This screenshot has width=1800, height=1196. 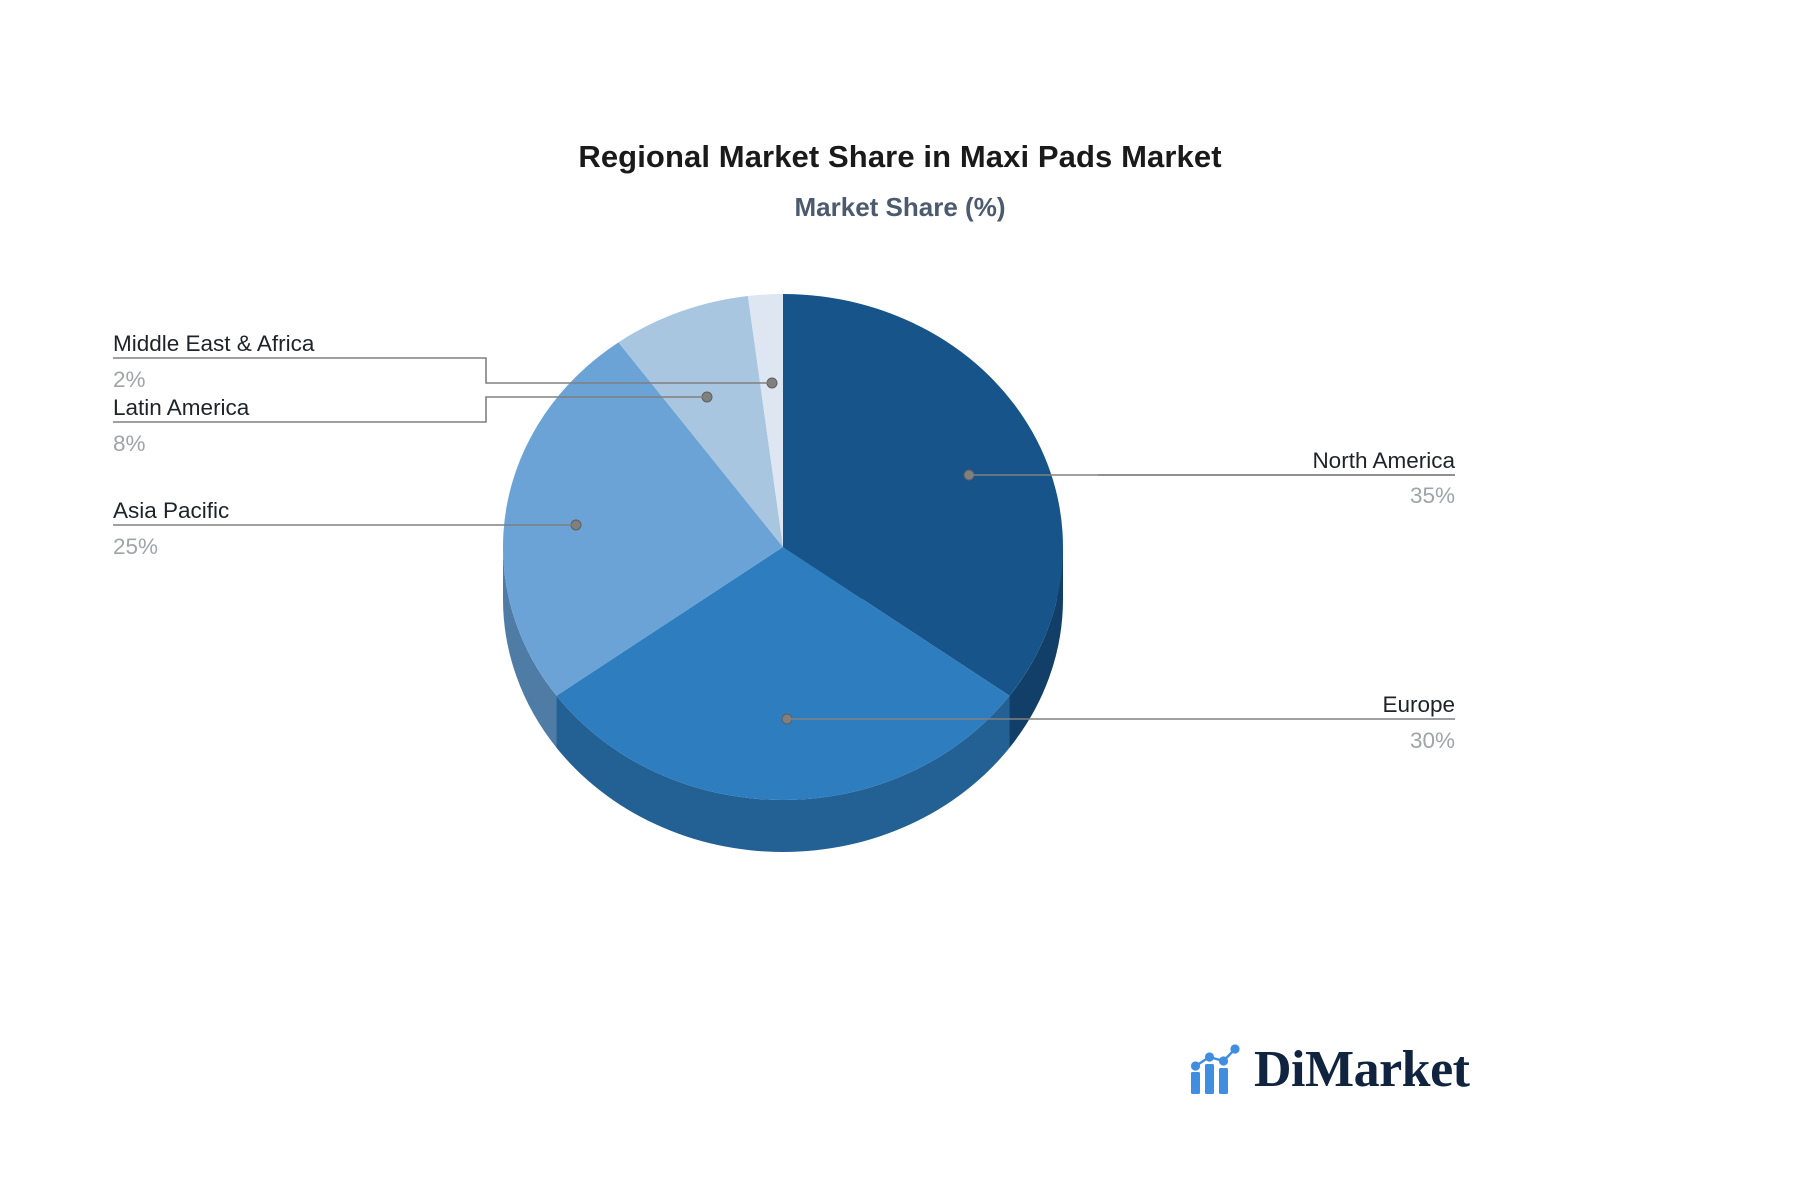 I want to click on label-north-america-name: North America, so click(x=1383, y=460).